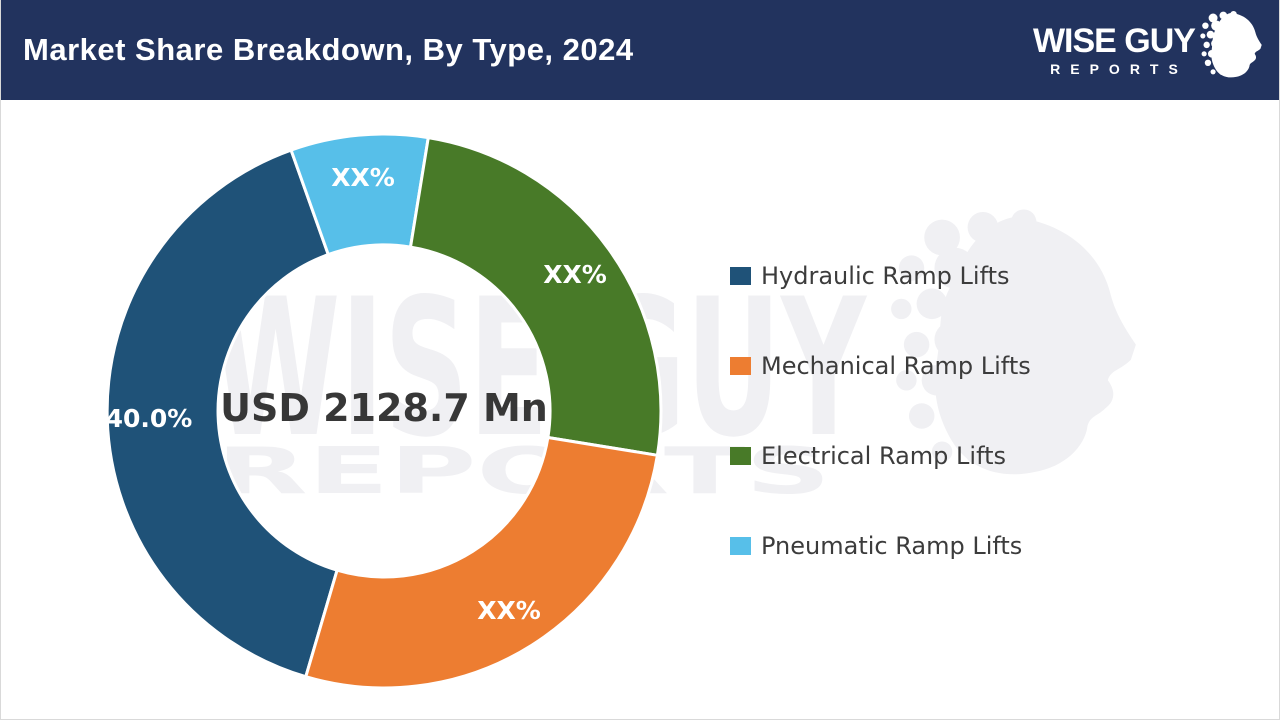 The image size is (1280, 720). Describe the element at coordinates (896, 366) in the screenshot. I see `legend-label: Mechanical Ramp Lifts` at that location.